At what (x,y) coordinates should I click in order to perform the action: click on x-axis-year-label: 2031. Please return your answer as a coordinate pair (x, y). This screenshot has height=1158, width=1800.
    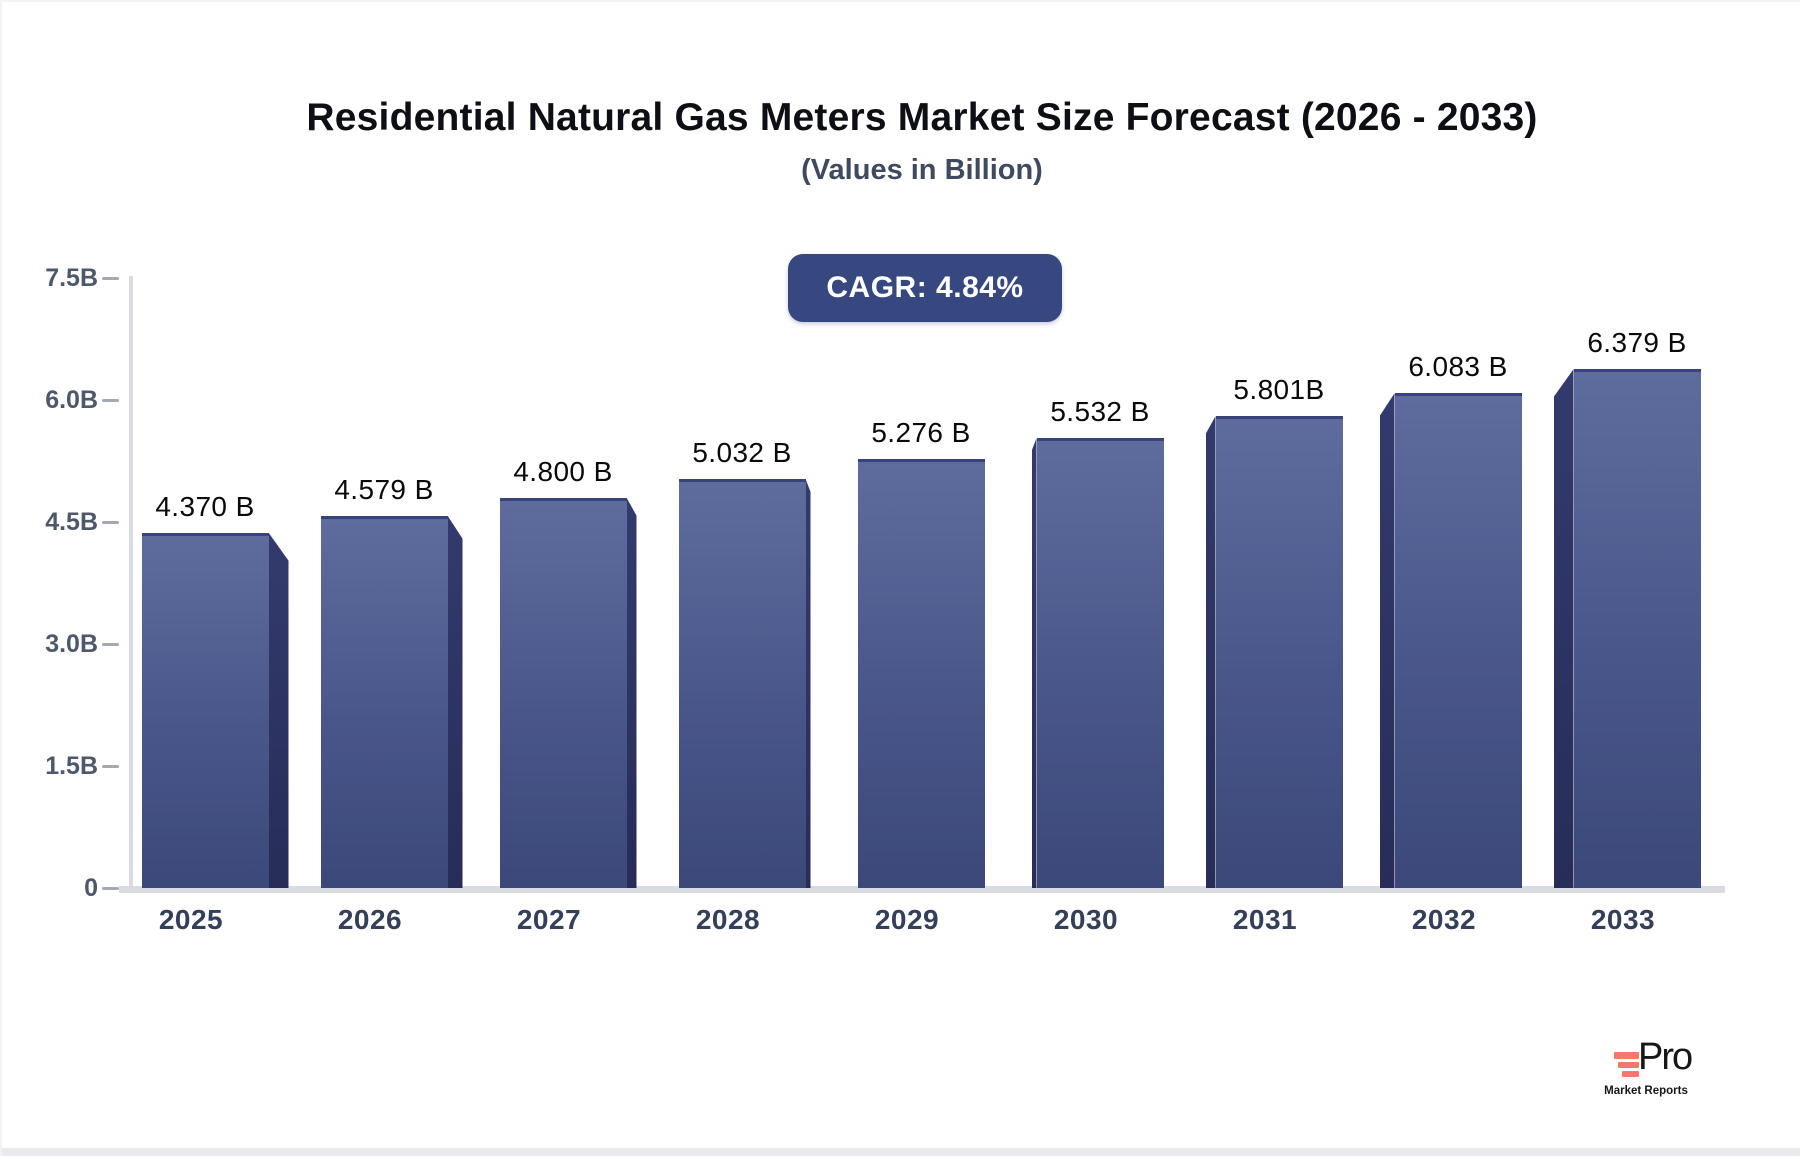
    Looking at the image, I should click on (1265, 919).